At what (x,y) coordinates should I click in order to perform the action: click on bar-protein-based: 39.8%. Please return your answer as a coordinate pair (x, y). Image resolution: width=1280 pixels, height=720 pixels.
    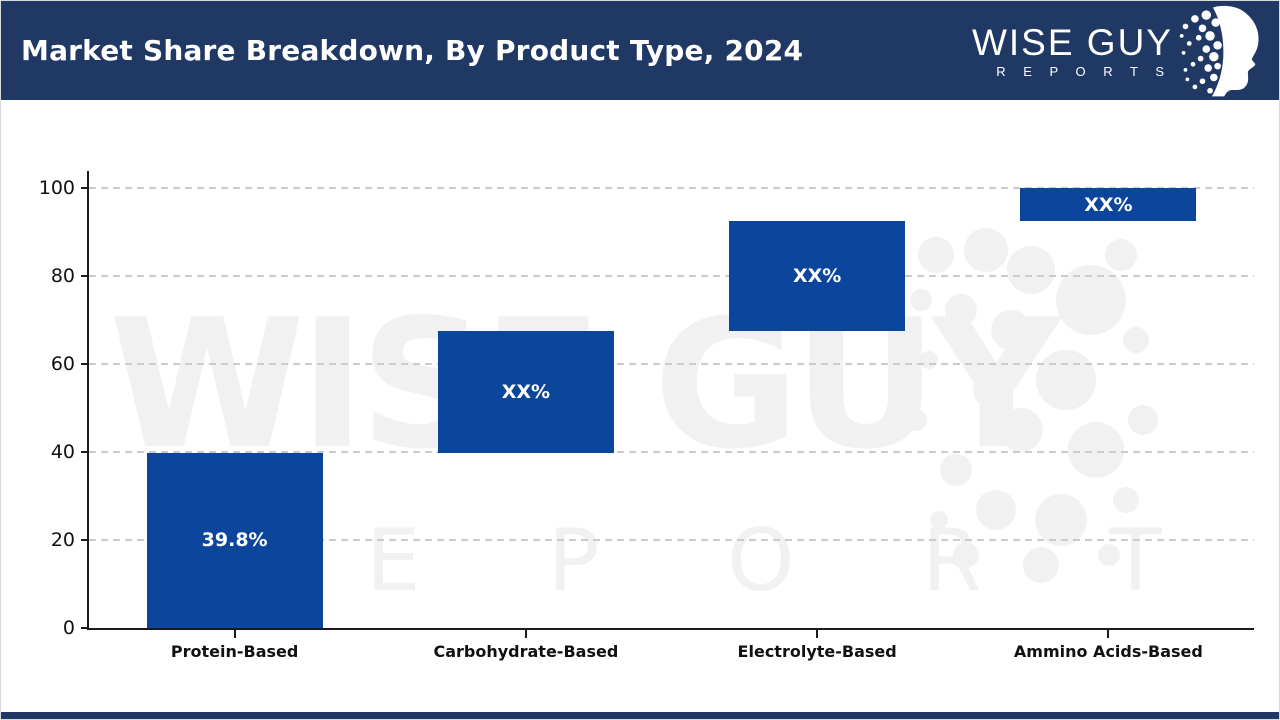
    Looking at the image, I should click on (234, 540).